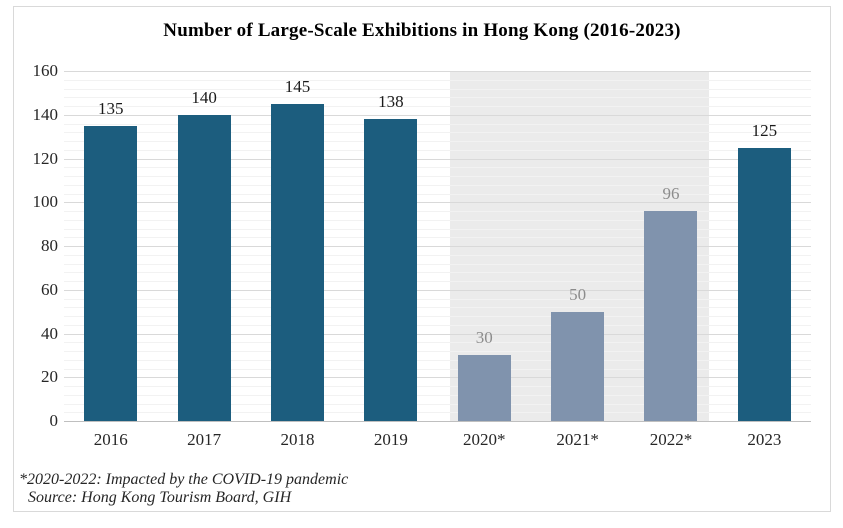 The width and height of the screenshot is (843, 528). What do you see at coordinates (204, 439) in the screenshot?
I see `x-axis-category-label: 2017` at bounding box center [204, 439].